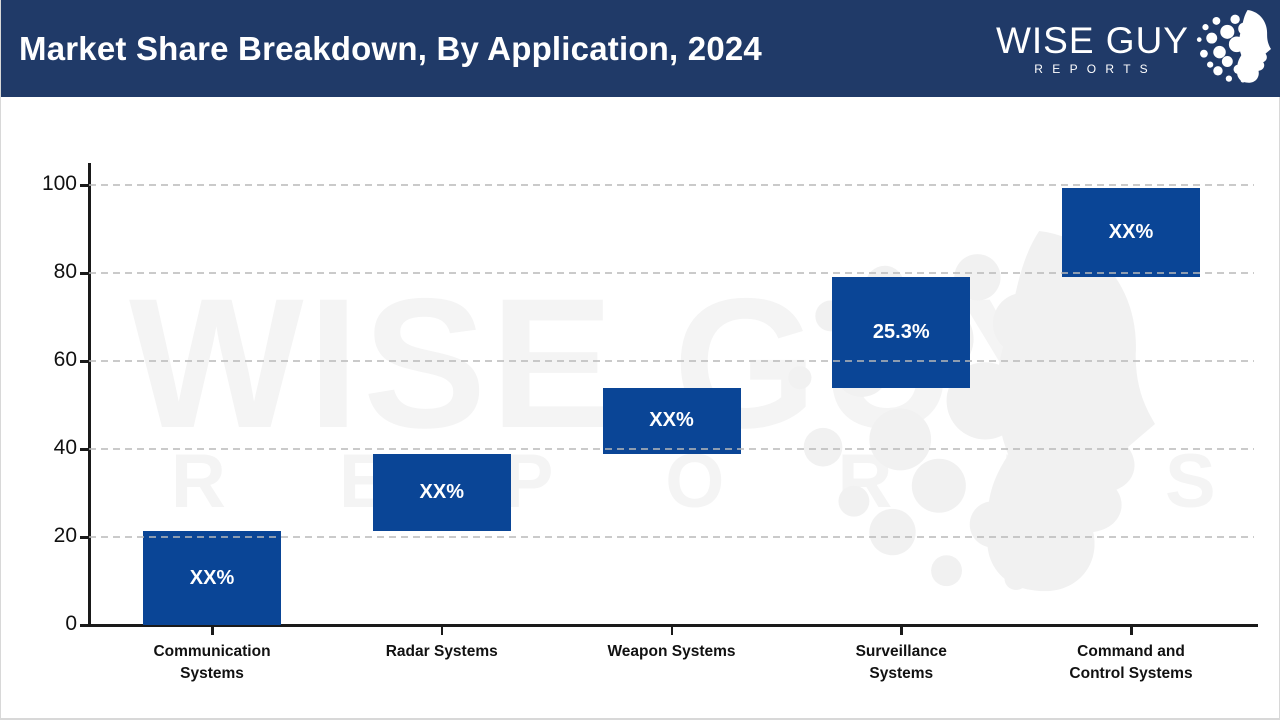 This screenshot has height=720, width=1280. What do you see at coordinates (1092, 40) in the screenshot?
I see `logo-brand-text: WISE GUY` at bounding box center [1092, 40].